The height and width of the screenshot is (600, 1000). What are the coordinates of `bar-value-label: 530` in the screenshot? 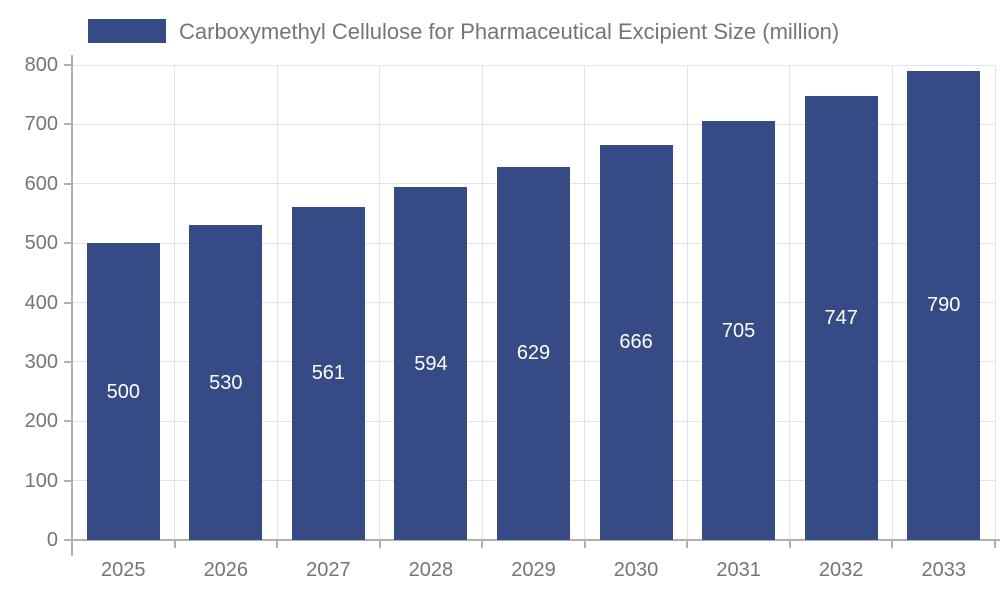 It's located at (226, 382).